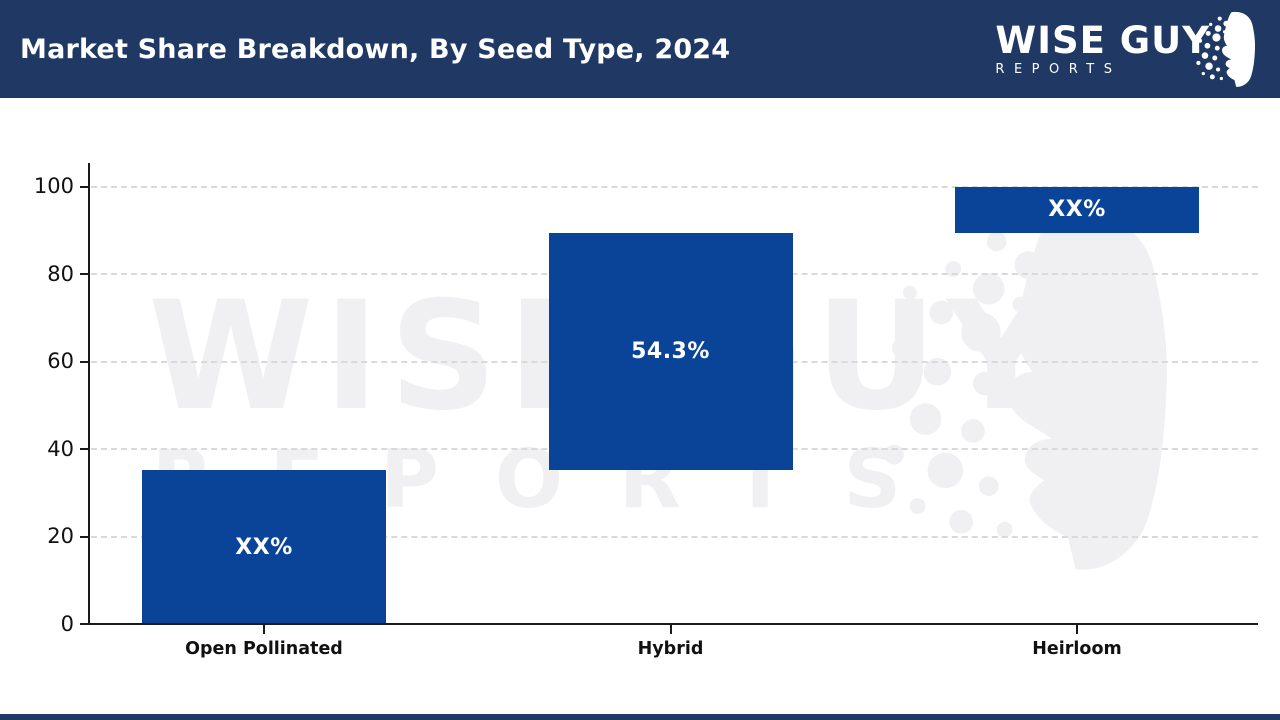 The height and width of the screenshot is (720, 1280). I want to click on dot-head-logo-icon, so click(1225, 49).